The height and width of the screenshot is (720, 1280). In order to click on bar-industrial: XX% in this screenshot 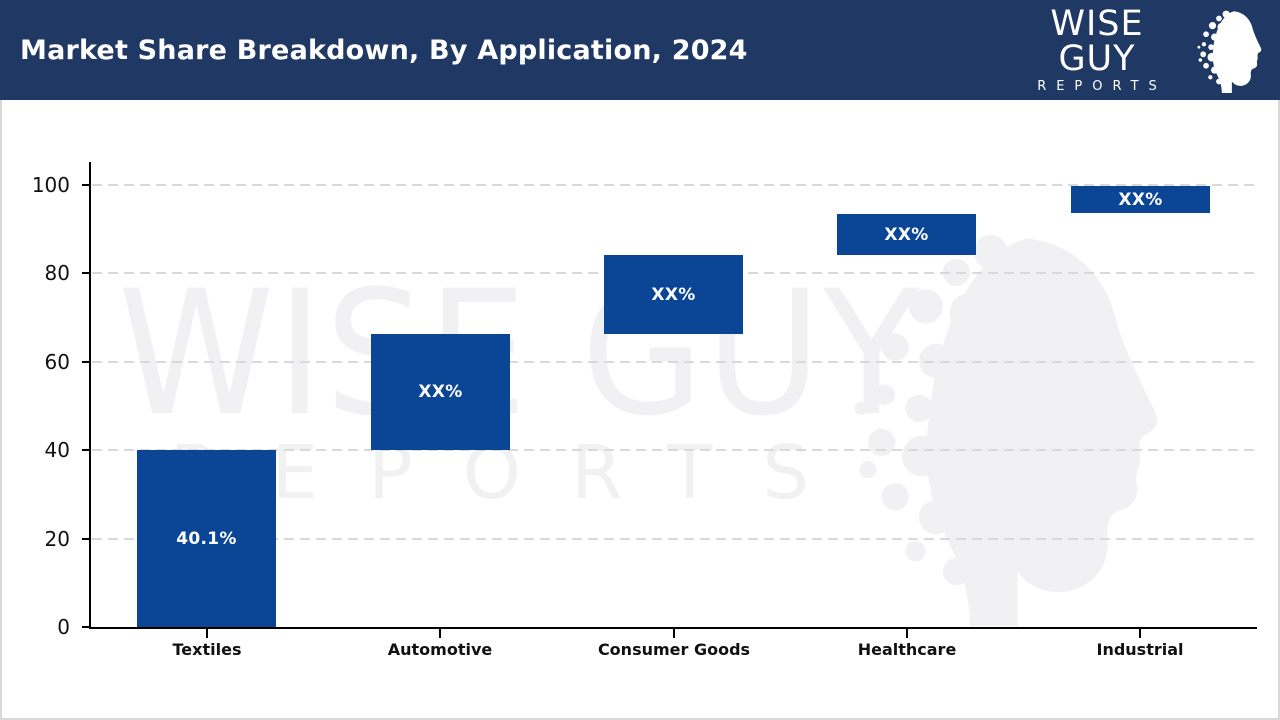, I will do `click(1140, 199)`.